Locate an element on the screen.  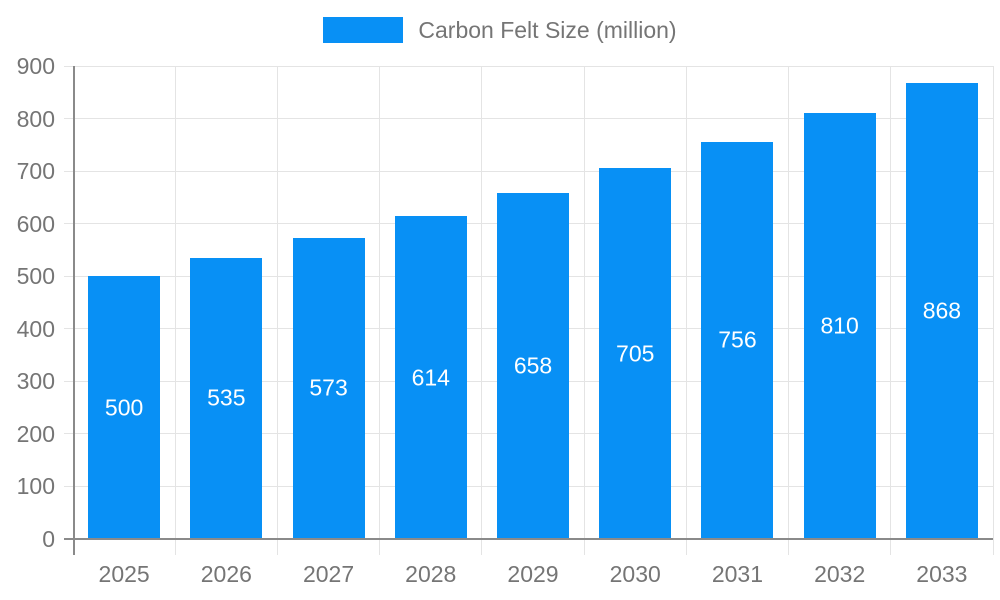
x-tick-label: 2033 is located at coordinates (942, 574).